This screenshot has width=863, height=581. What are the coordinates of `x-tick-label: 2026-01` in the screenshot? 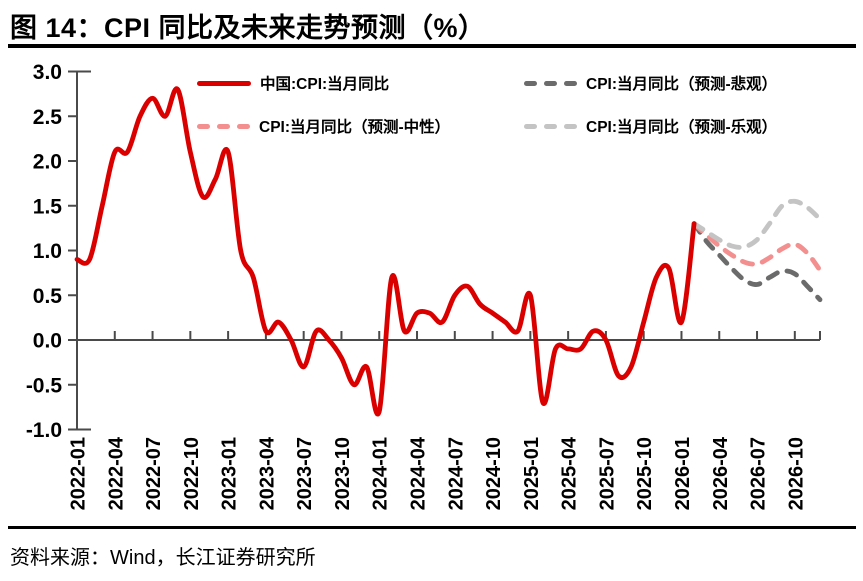 It's located at (683, 473).